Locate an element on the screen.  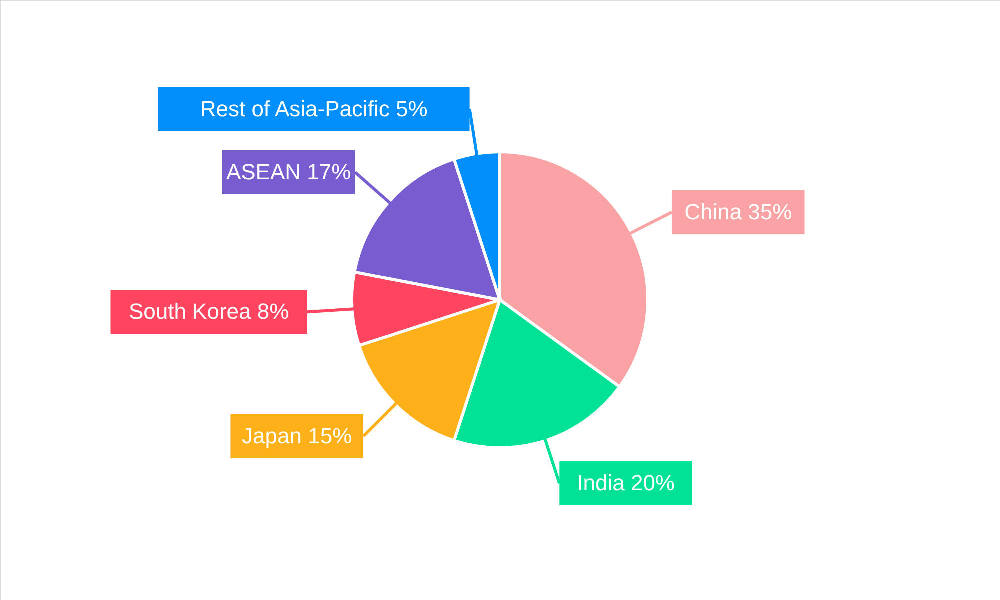
slice-label: ASEAN 17% is located at coordinates (289, 171).